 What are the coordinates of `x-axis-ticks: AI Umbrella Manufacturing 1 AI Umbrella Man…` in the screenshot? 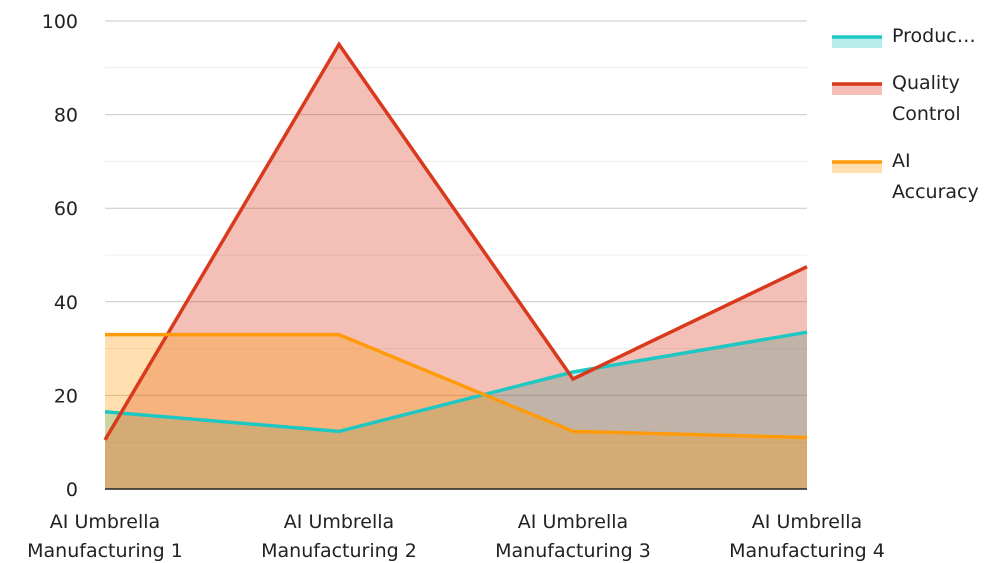 It's located at (456, 536).